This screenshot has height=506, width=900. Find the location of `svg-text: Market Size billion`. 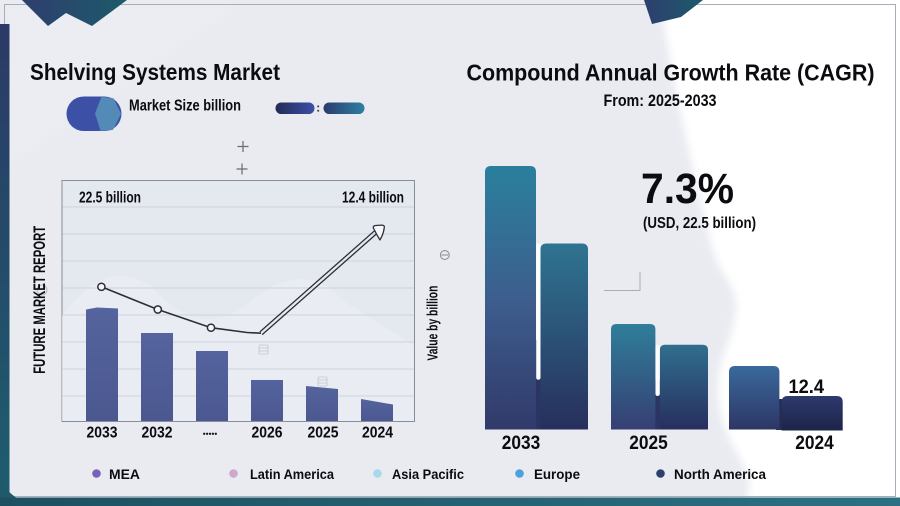

svg-text: Market Size billion is located at coordinates (185, 105).